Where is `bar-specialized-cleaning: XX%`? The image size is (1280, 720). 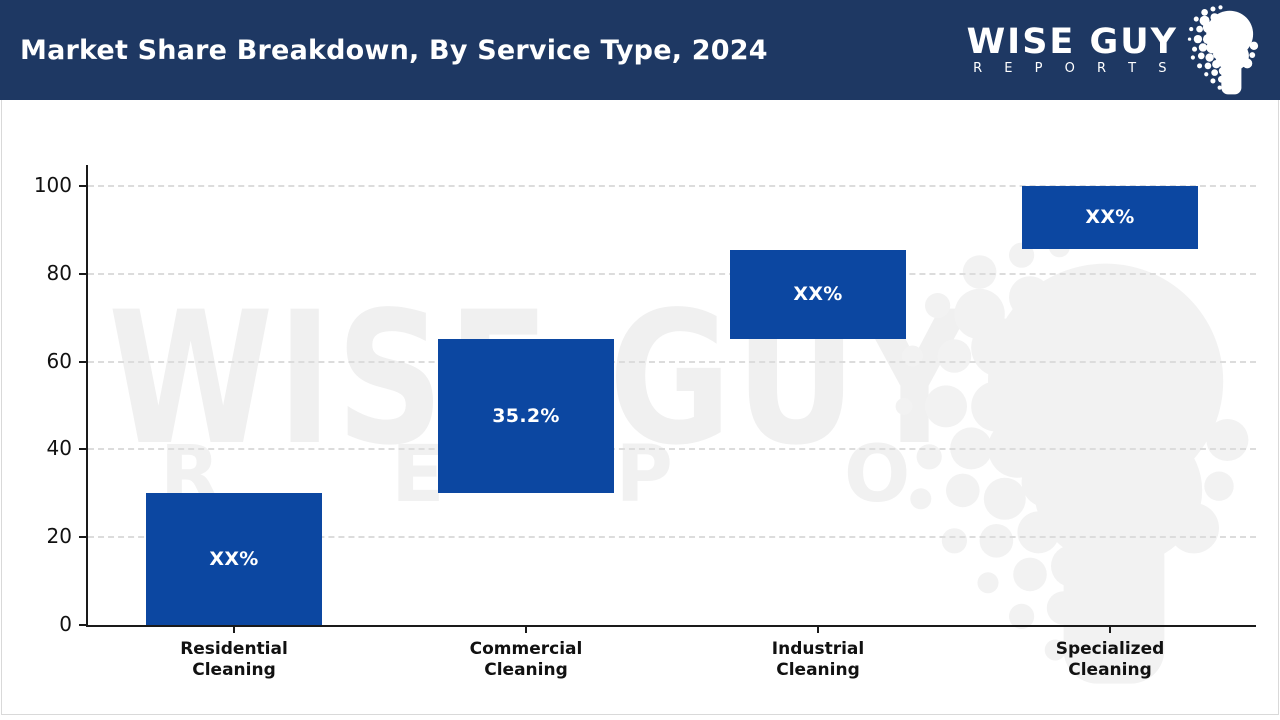
bar-specialized-cleaning: XX% is located at coordinates (1110, 217).